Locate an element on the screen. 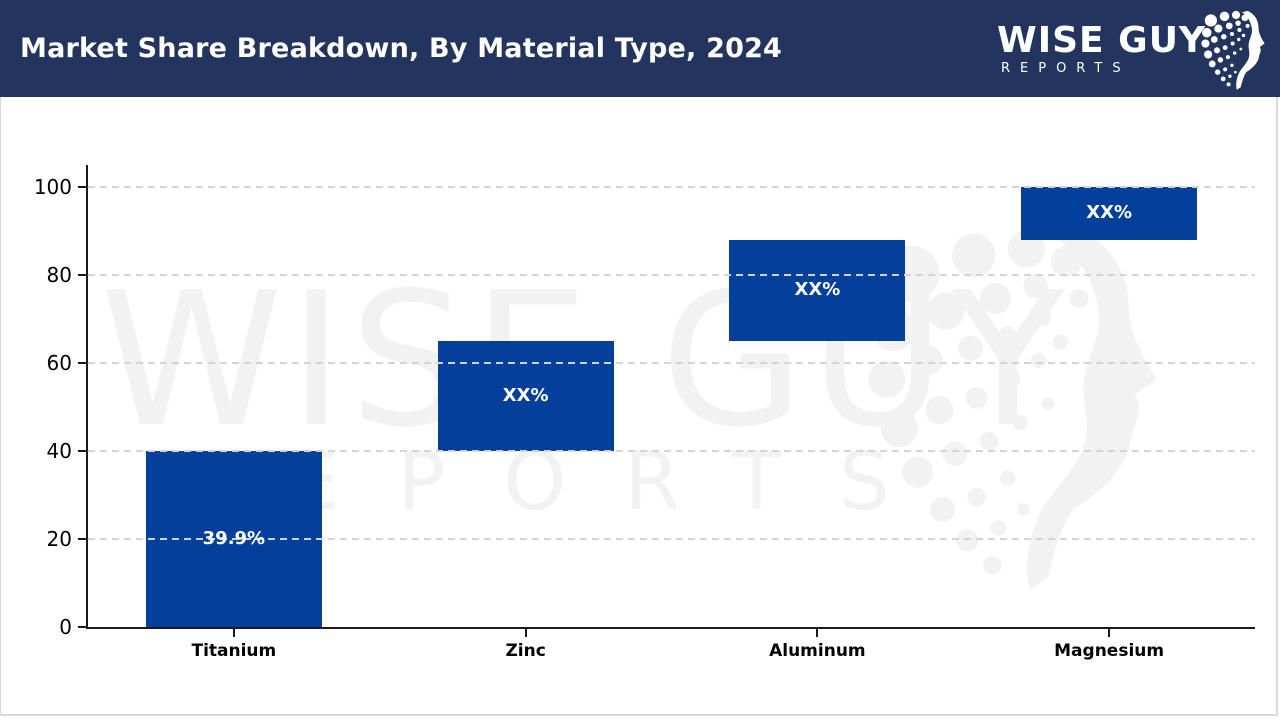  y-tick-label: 20 is located at coordinates (59, 539).